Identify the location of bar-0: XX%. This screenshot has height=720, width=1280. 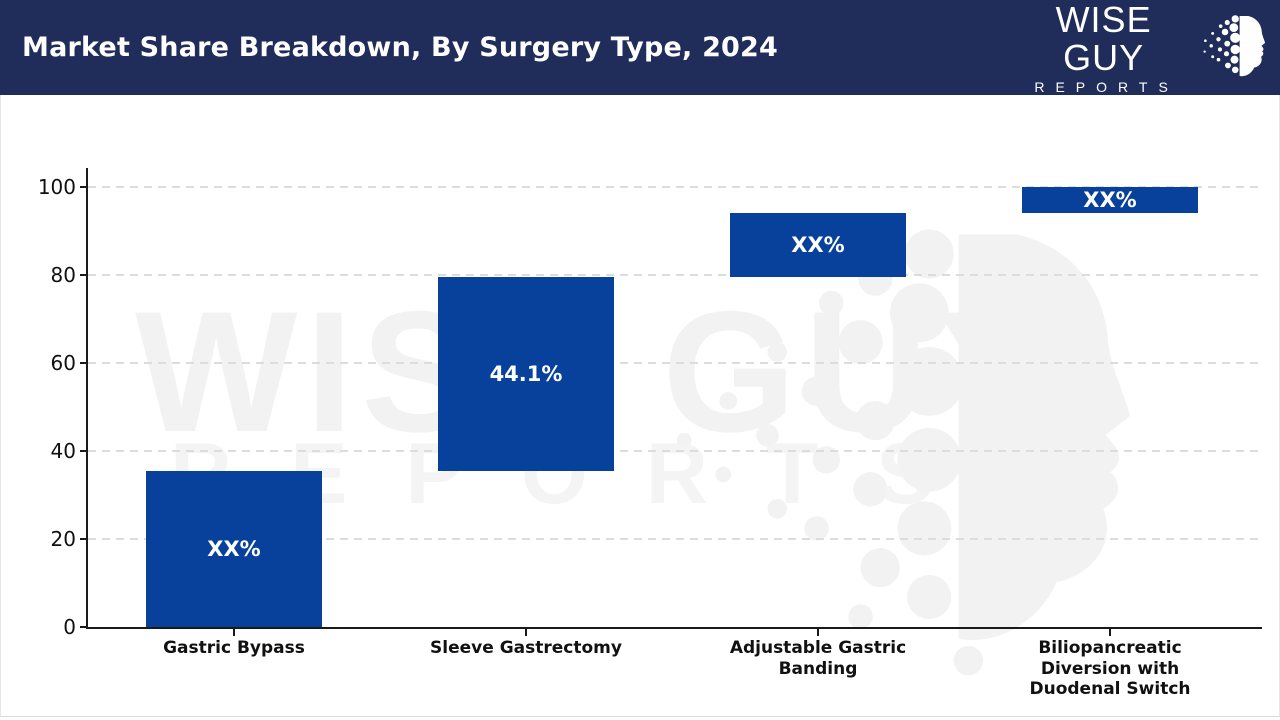
(234, 549).